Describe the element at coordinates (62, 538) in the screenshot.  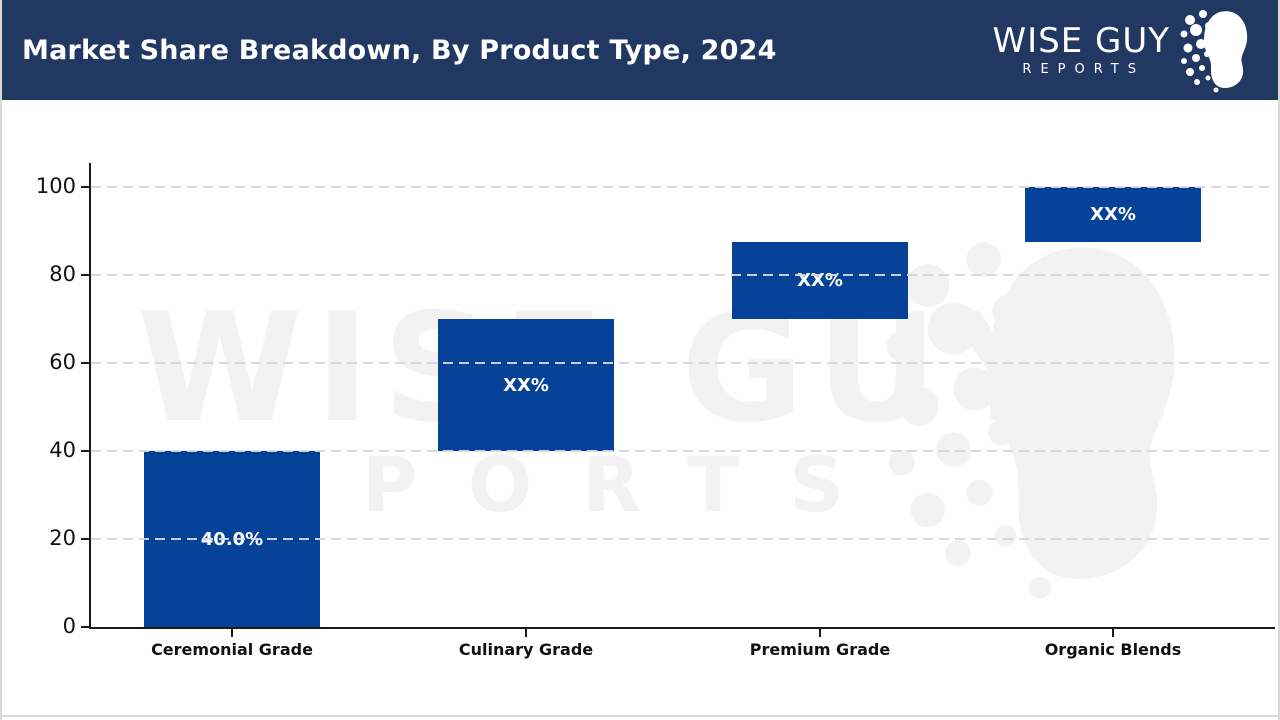
I see `y-tick-label: 20` at that location.